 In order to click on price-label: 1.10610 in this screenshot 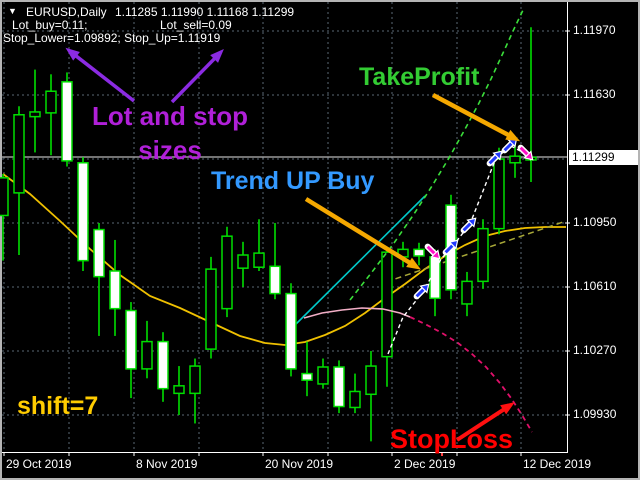, I will do `click(595, 286)`.